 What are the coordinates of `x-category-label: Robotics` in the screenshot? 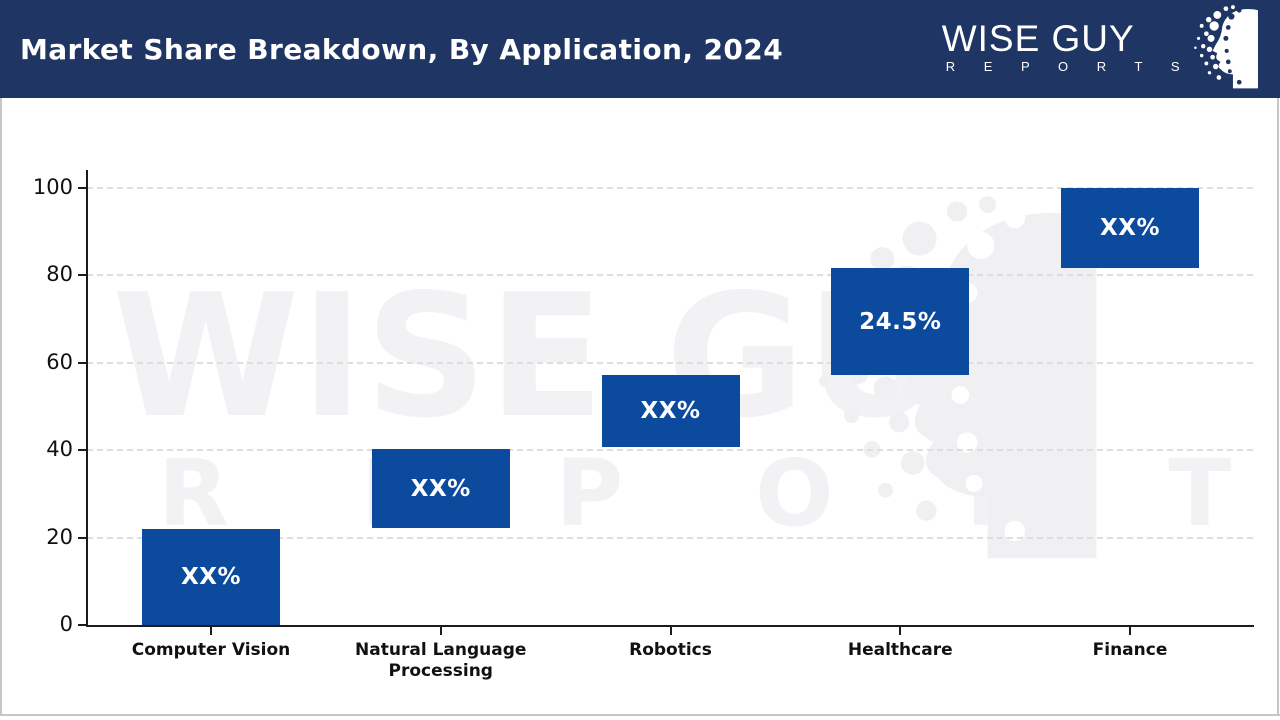 It's located at (670, 650).